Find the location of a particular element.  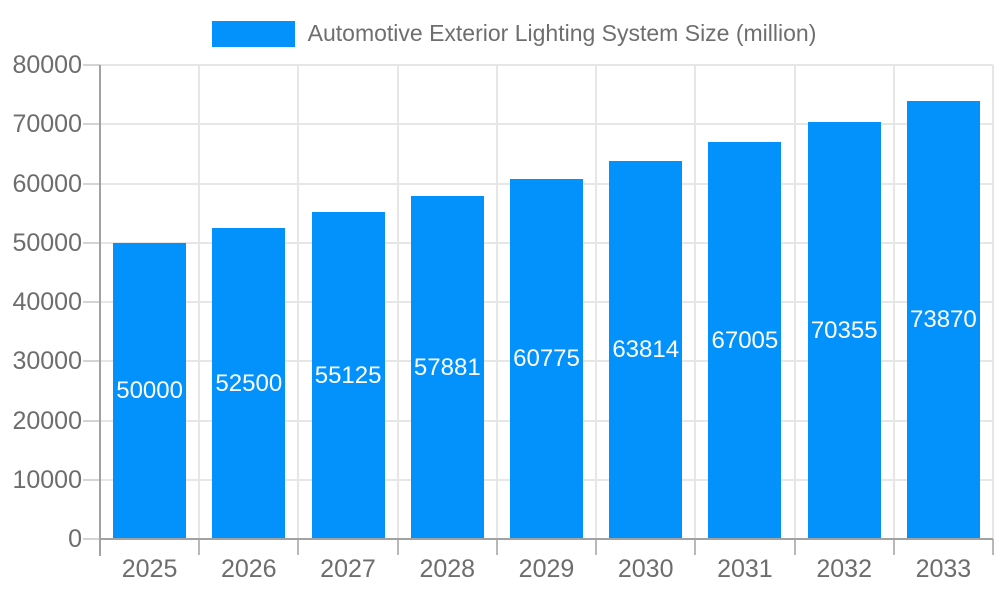

bar-value-label: 73870 is located at coordinates (943, 320).